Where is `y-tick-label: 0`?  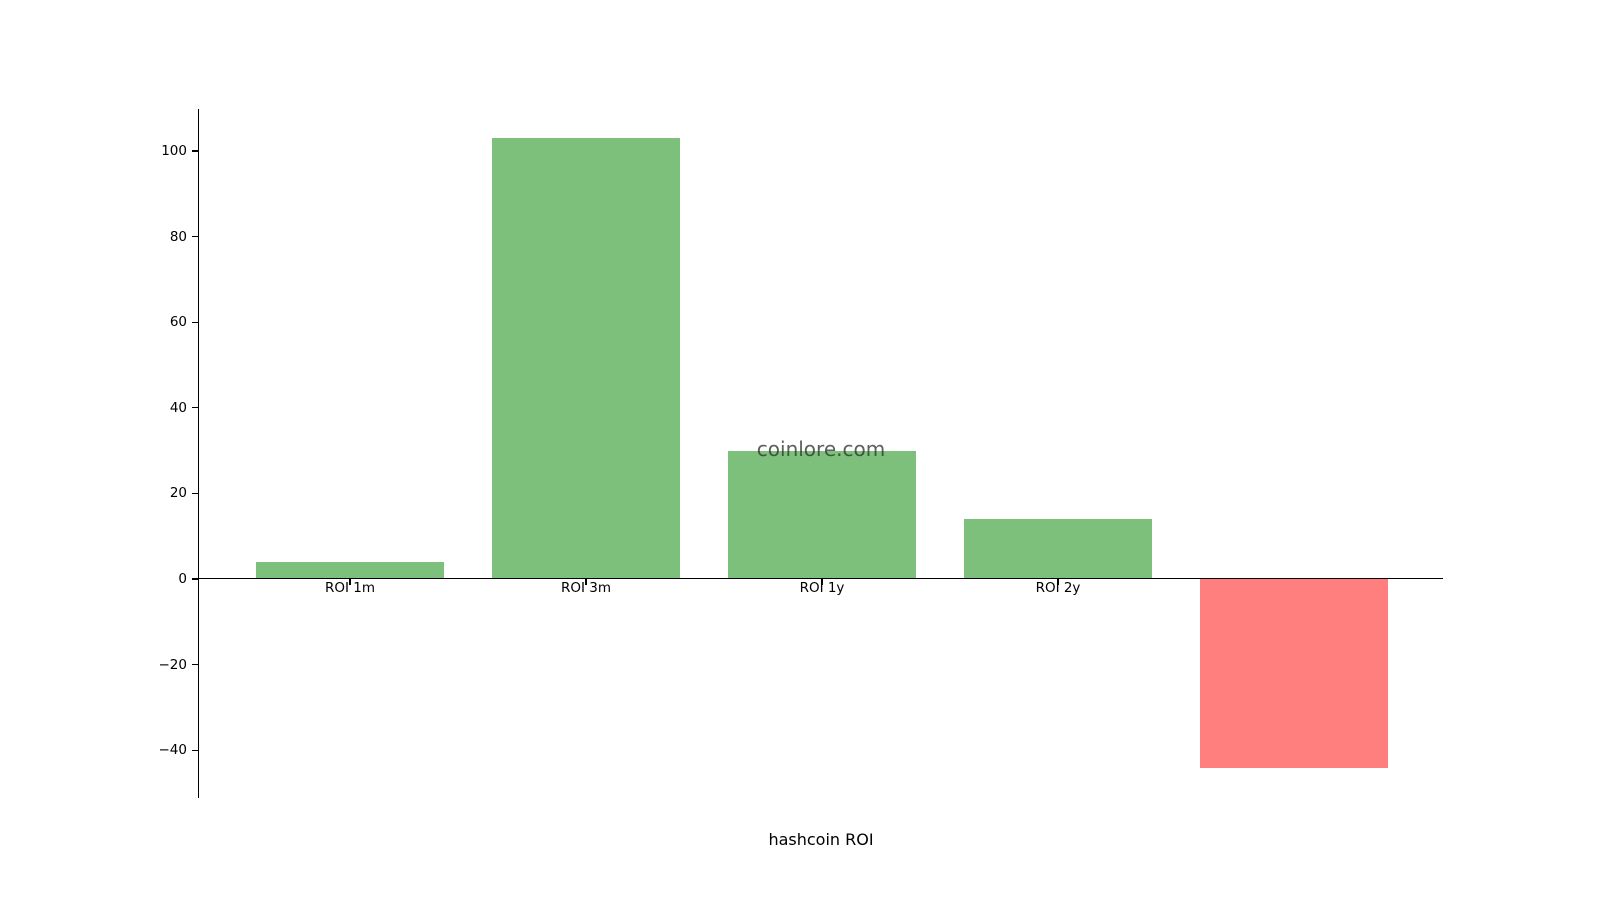
y-tick-label: 0 is located at coordinates (182, 579).